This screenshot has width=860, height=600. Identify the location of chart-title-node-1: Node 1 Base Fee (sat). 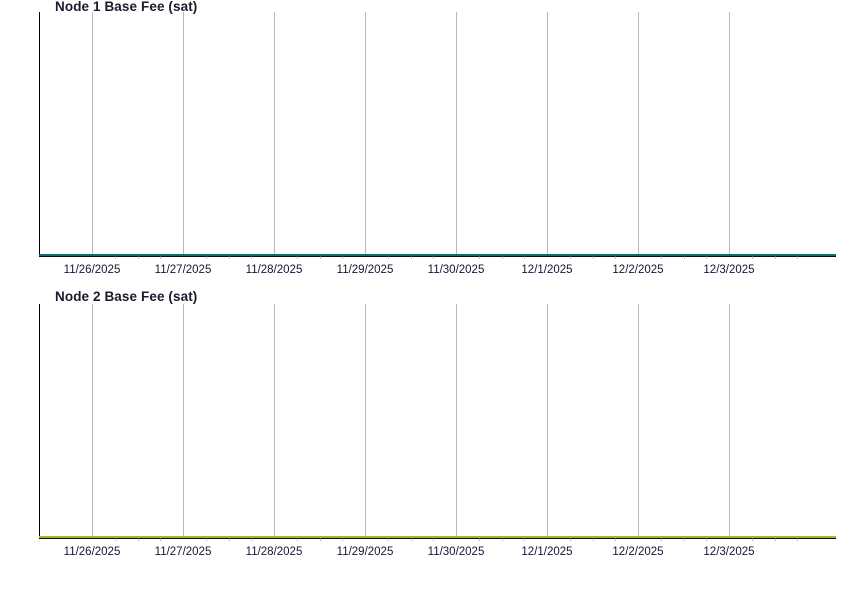
(126, 7).